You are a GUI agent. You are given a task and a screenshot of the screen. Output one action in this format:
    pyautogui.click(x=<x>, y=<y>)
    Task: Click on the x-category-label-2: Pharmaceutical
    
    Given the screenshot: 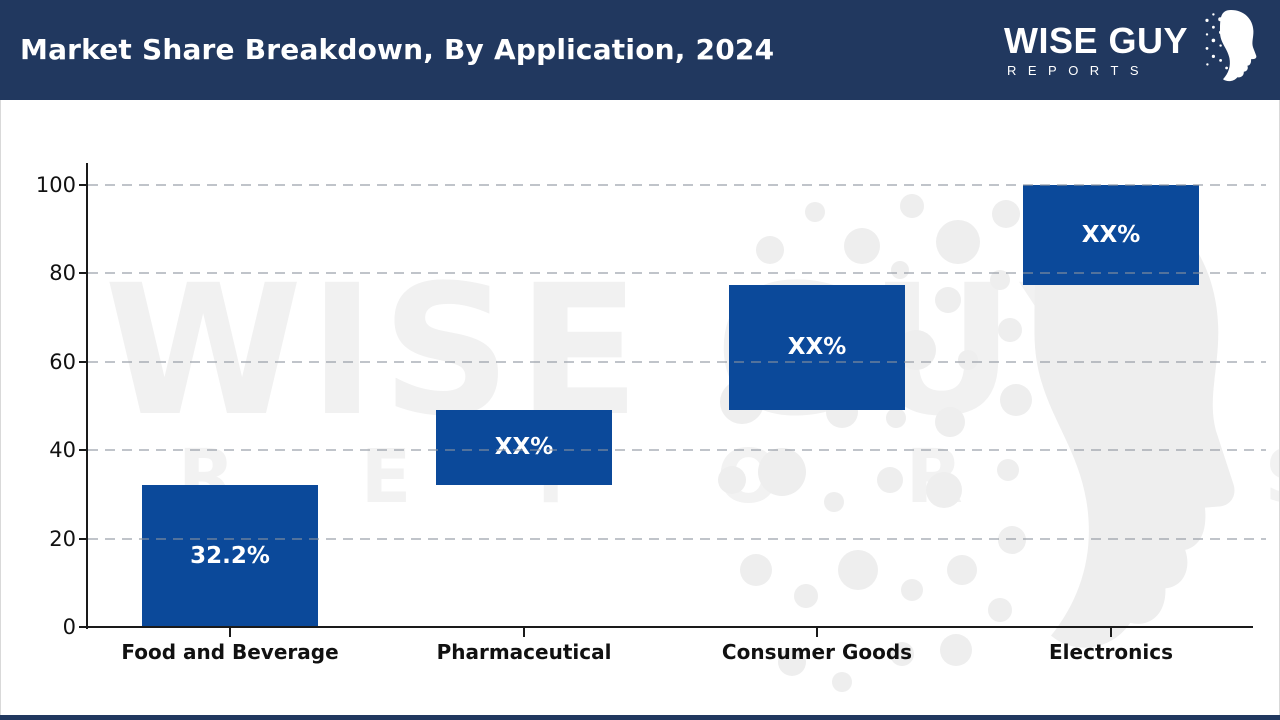 What is the action you would take?
    pyautogui.click(x=524, y=652)
    